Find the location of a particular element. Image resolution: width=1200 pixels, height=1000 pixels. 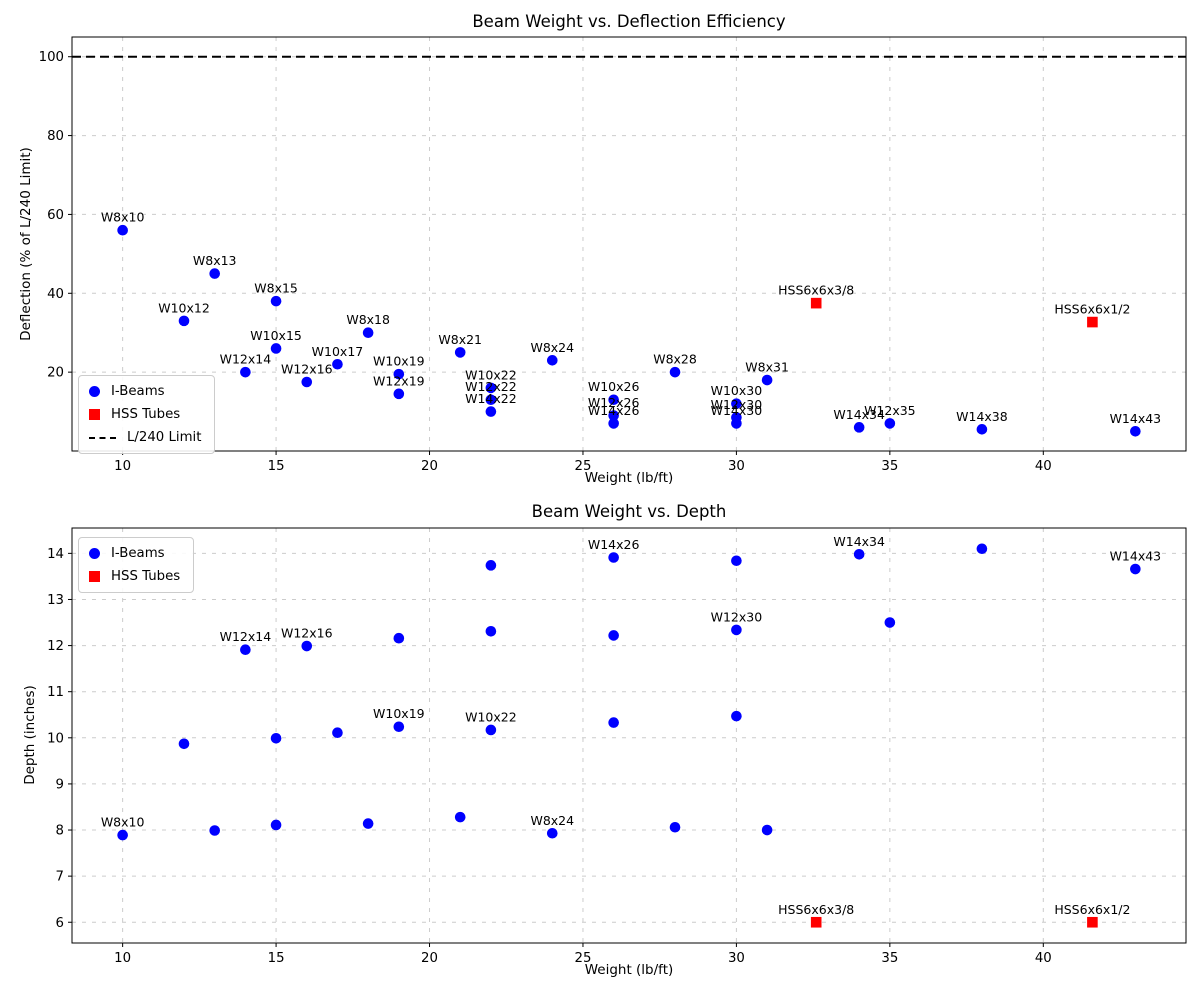

legend-entry: L/240 Limit is located at coordinates (145, 437).